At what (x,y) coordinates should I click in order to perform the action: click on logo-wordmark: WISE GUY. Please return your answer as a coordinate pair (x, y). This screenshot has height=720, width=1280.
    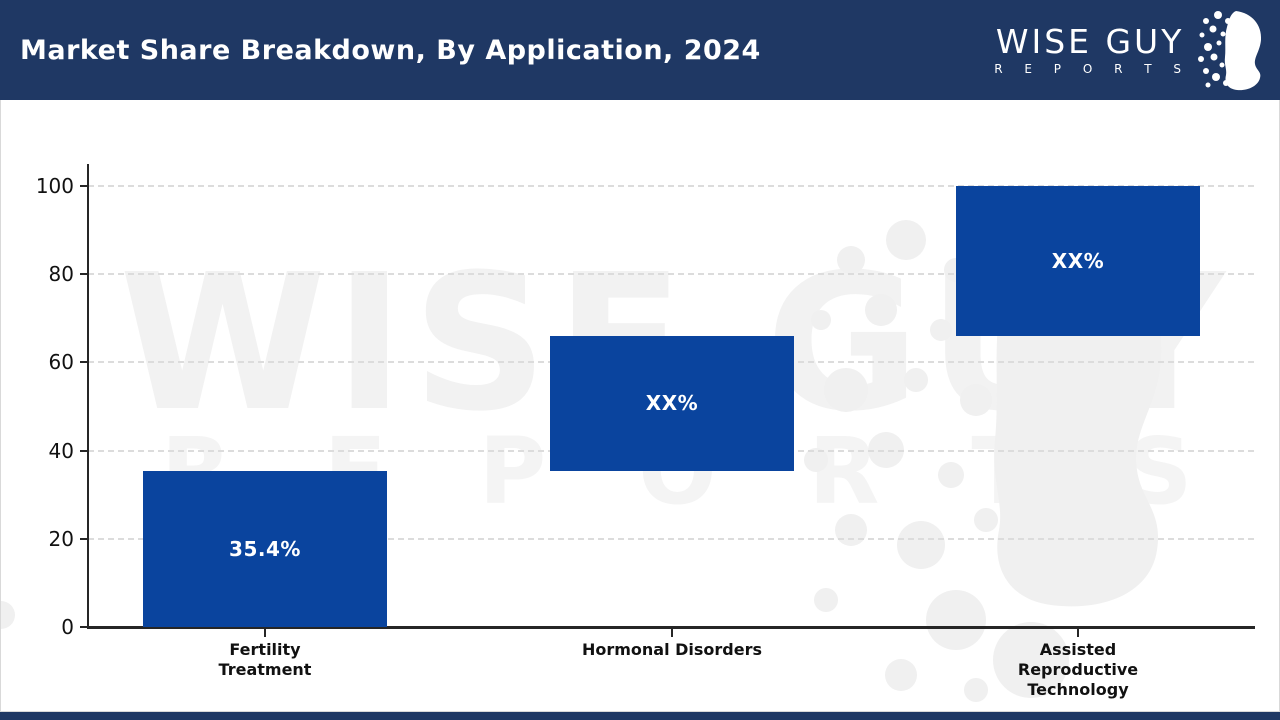
    Looking at the image, I should click on (1090, 41).